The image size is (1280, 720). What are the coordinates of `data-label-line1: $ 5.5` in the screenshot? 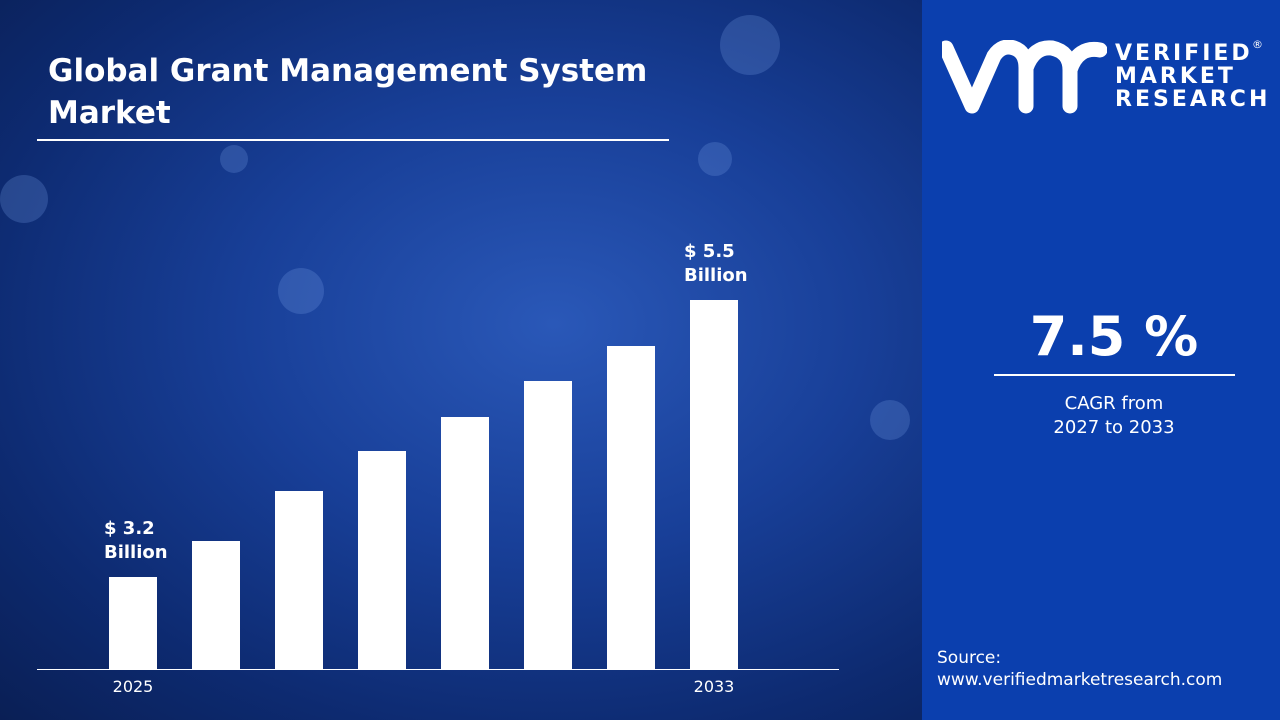 It's located at (709, 251).